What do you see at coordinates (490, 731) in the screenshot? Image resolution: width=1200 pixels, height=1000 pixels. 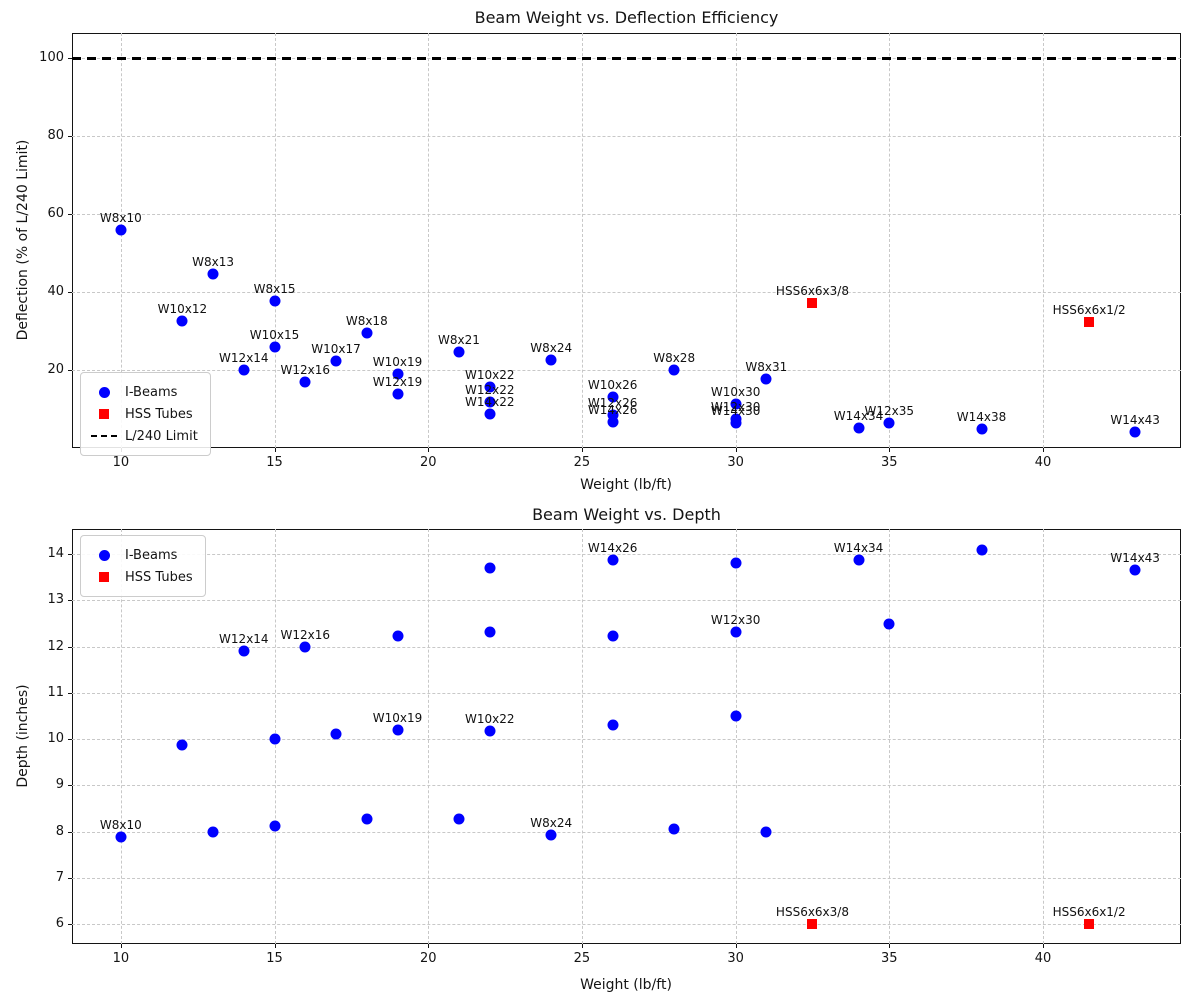 I see `data-point-w10x22` at bounding box center [490, 731].